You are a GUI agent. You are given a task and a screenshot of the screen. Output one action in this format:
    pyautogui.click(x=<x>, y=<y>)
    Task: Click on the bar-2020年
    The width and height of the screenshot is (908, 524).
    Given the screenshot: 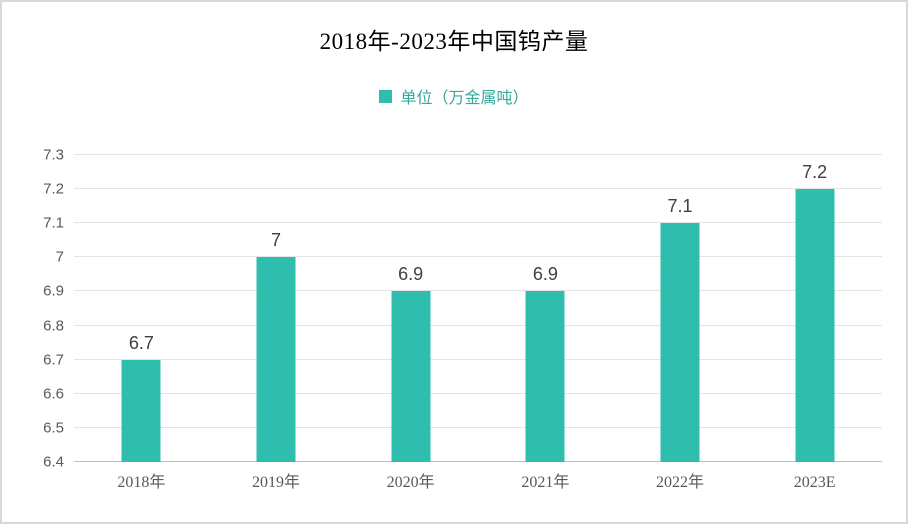 What is the action you would take?
    pyautogui.click(x=411, y=376)
    